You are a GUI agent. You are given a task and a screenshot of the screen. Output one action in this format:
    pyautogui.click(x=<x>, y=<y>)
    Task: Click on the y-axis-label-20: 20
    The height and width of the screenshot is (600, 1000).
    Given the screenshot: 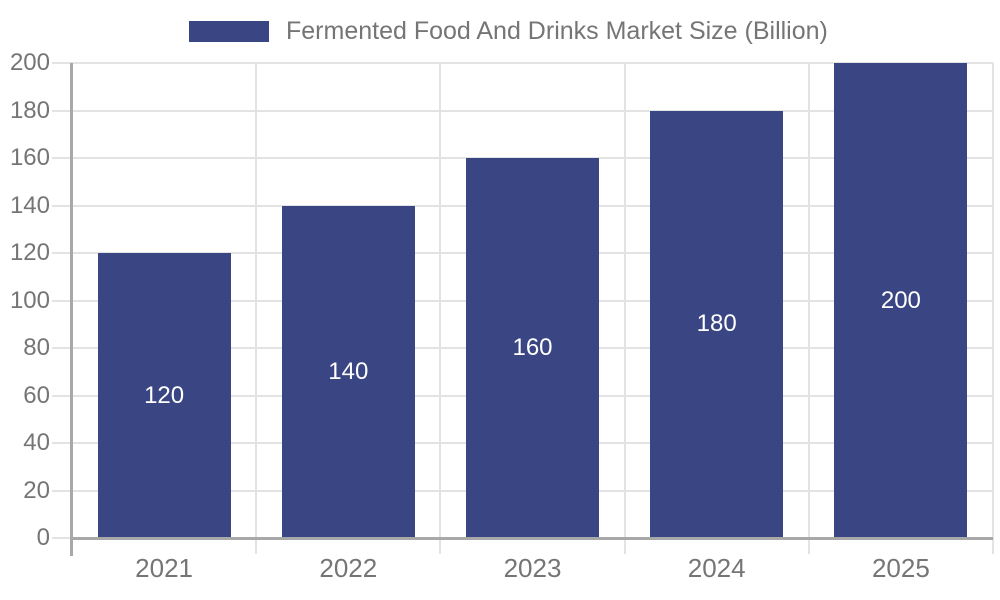 What is the action you would take?
    pyautogui.click(x=36, y=490)
    